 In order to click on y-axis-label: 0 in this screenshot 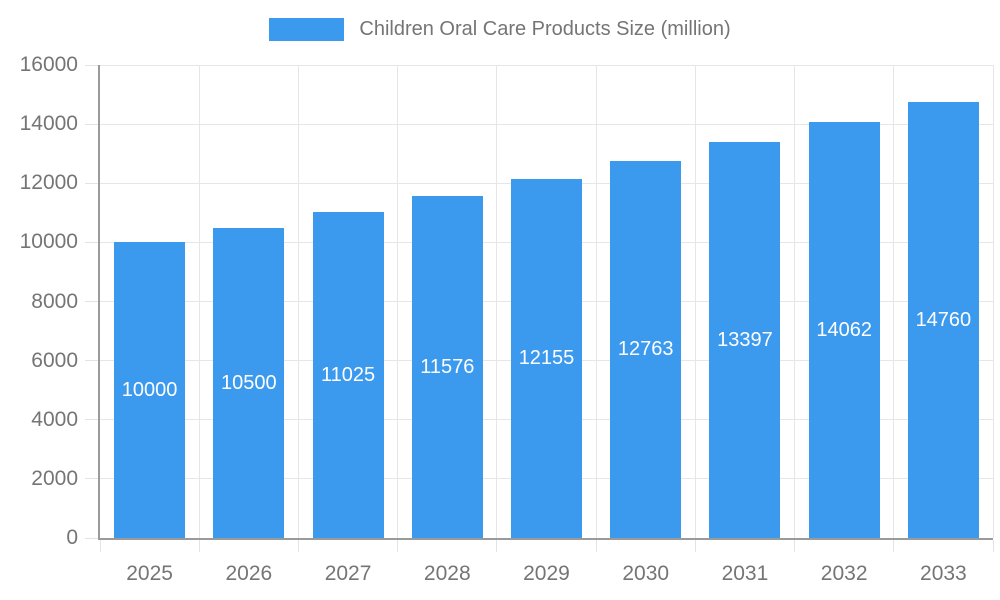, I will do `click(72, 537)`.